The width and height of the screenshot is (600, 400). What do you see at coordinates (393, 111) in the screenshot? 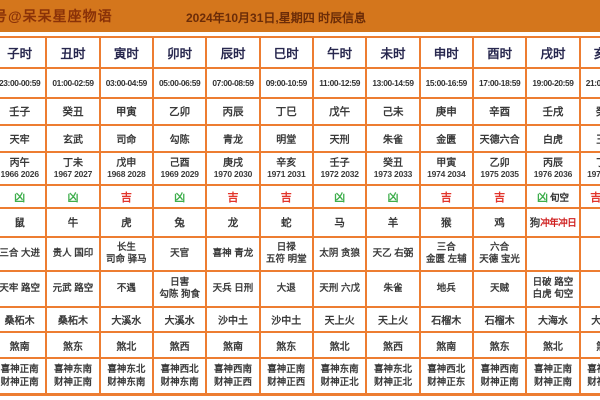
I see `cell-hour-ganzhi-8: 己未` at bounding box center [393, 111].